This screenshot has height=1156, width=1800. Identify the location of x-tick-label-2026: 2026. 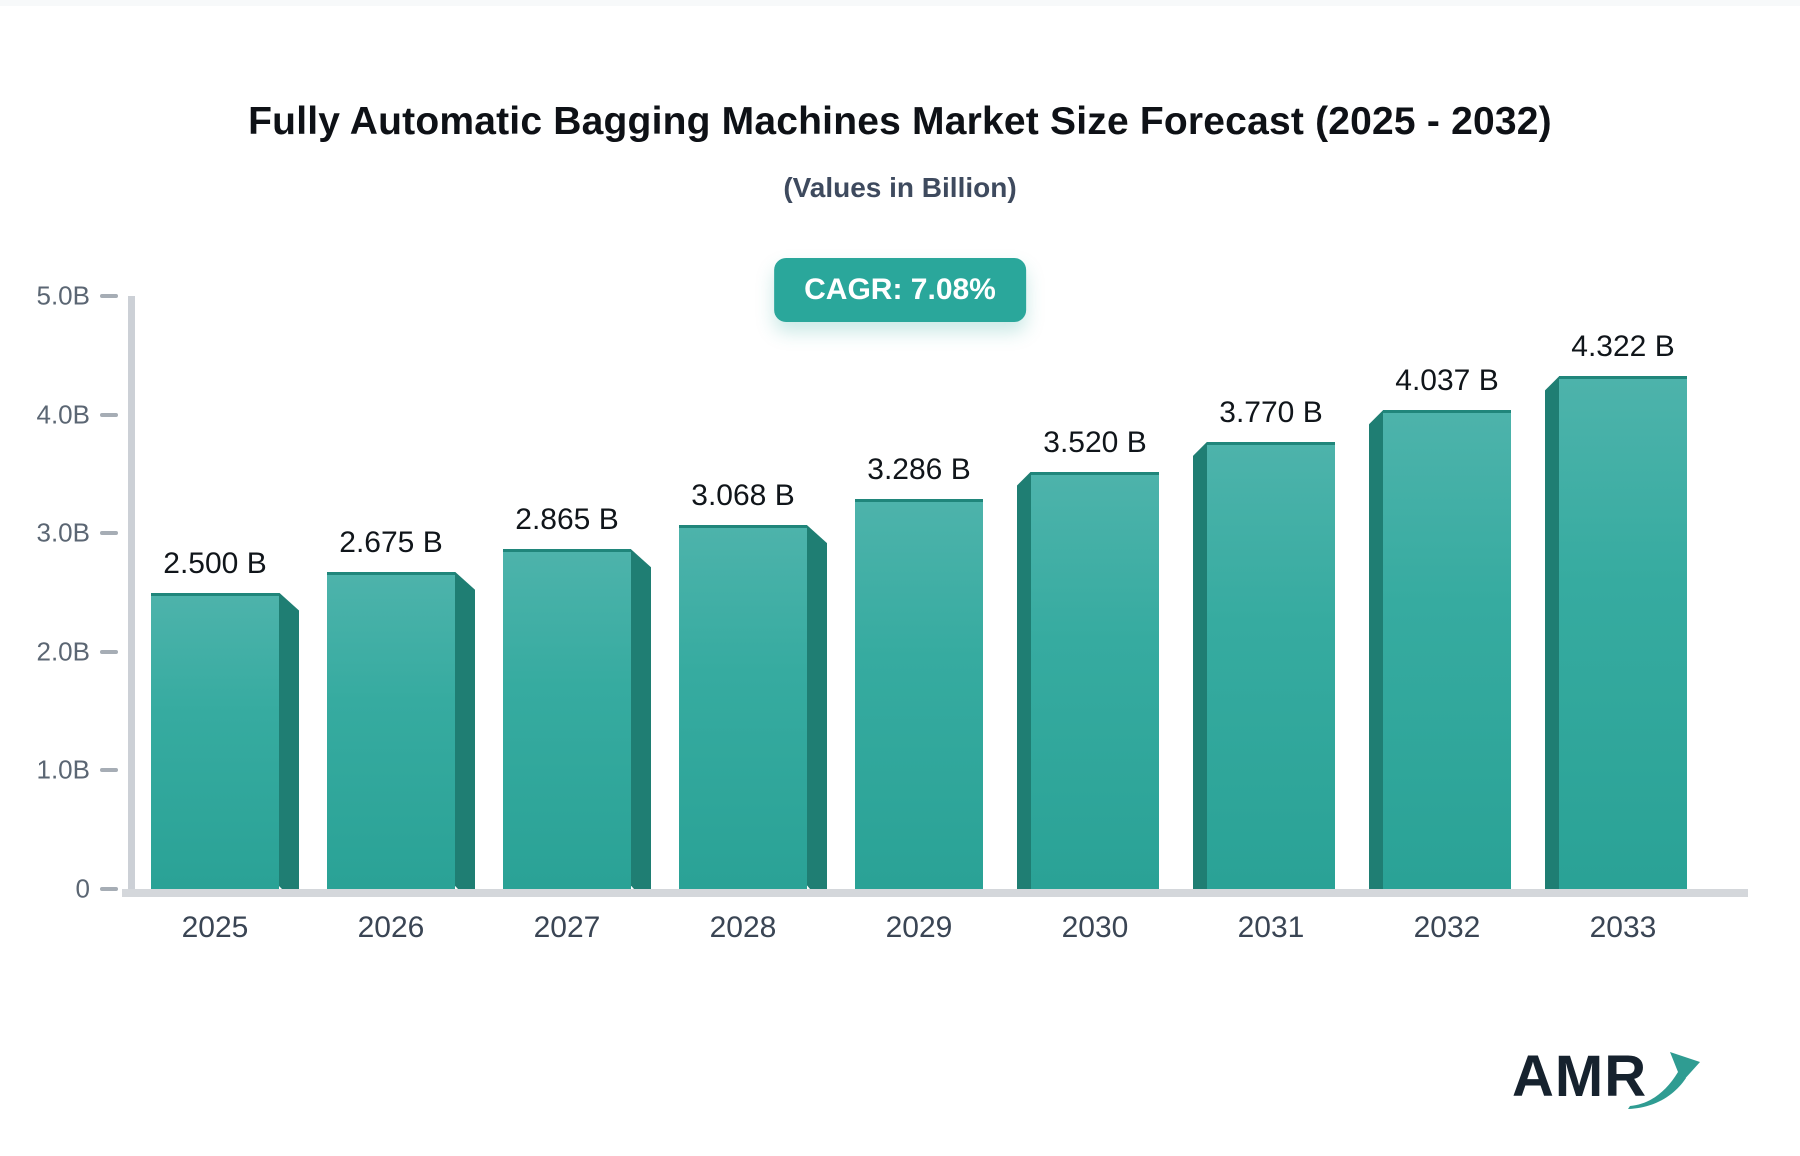
(391, 927).